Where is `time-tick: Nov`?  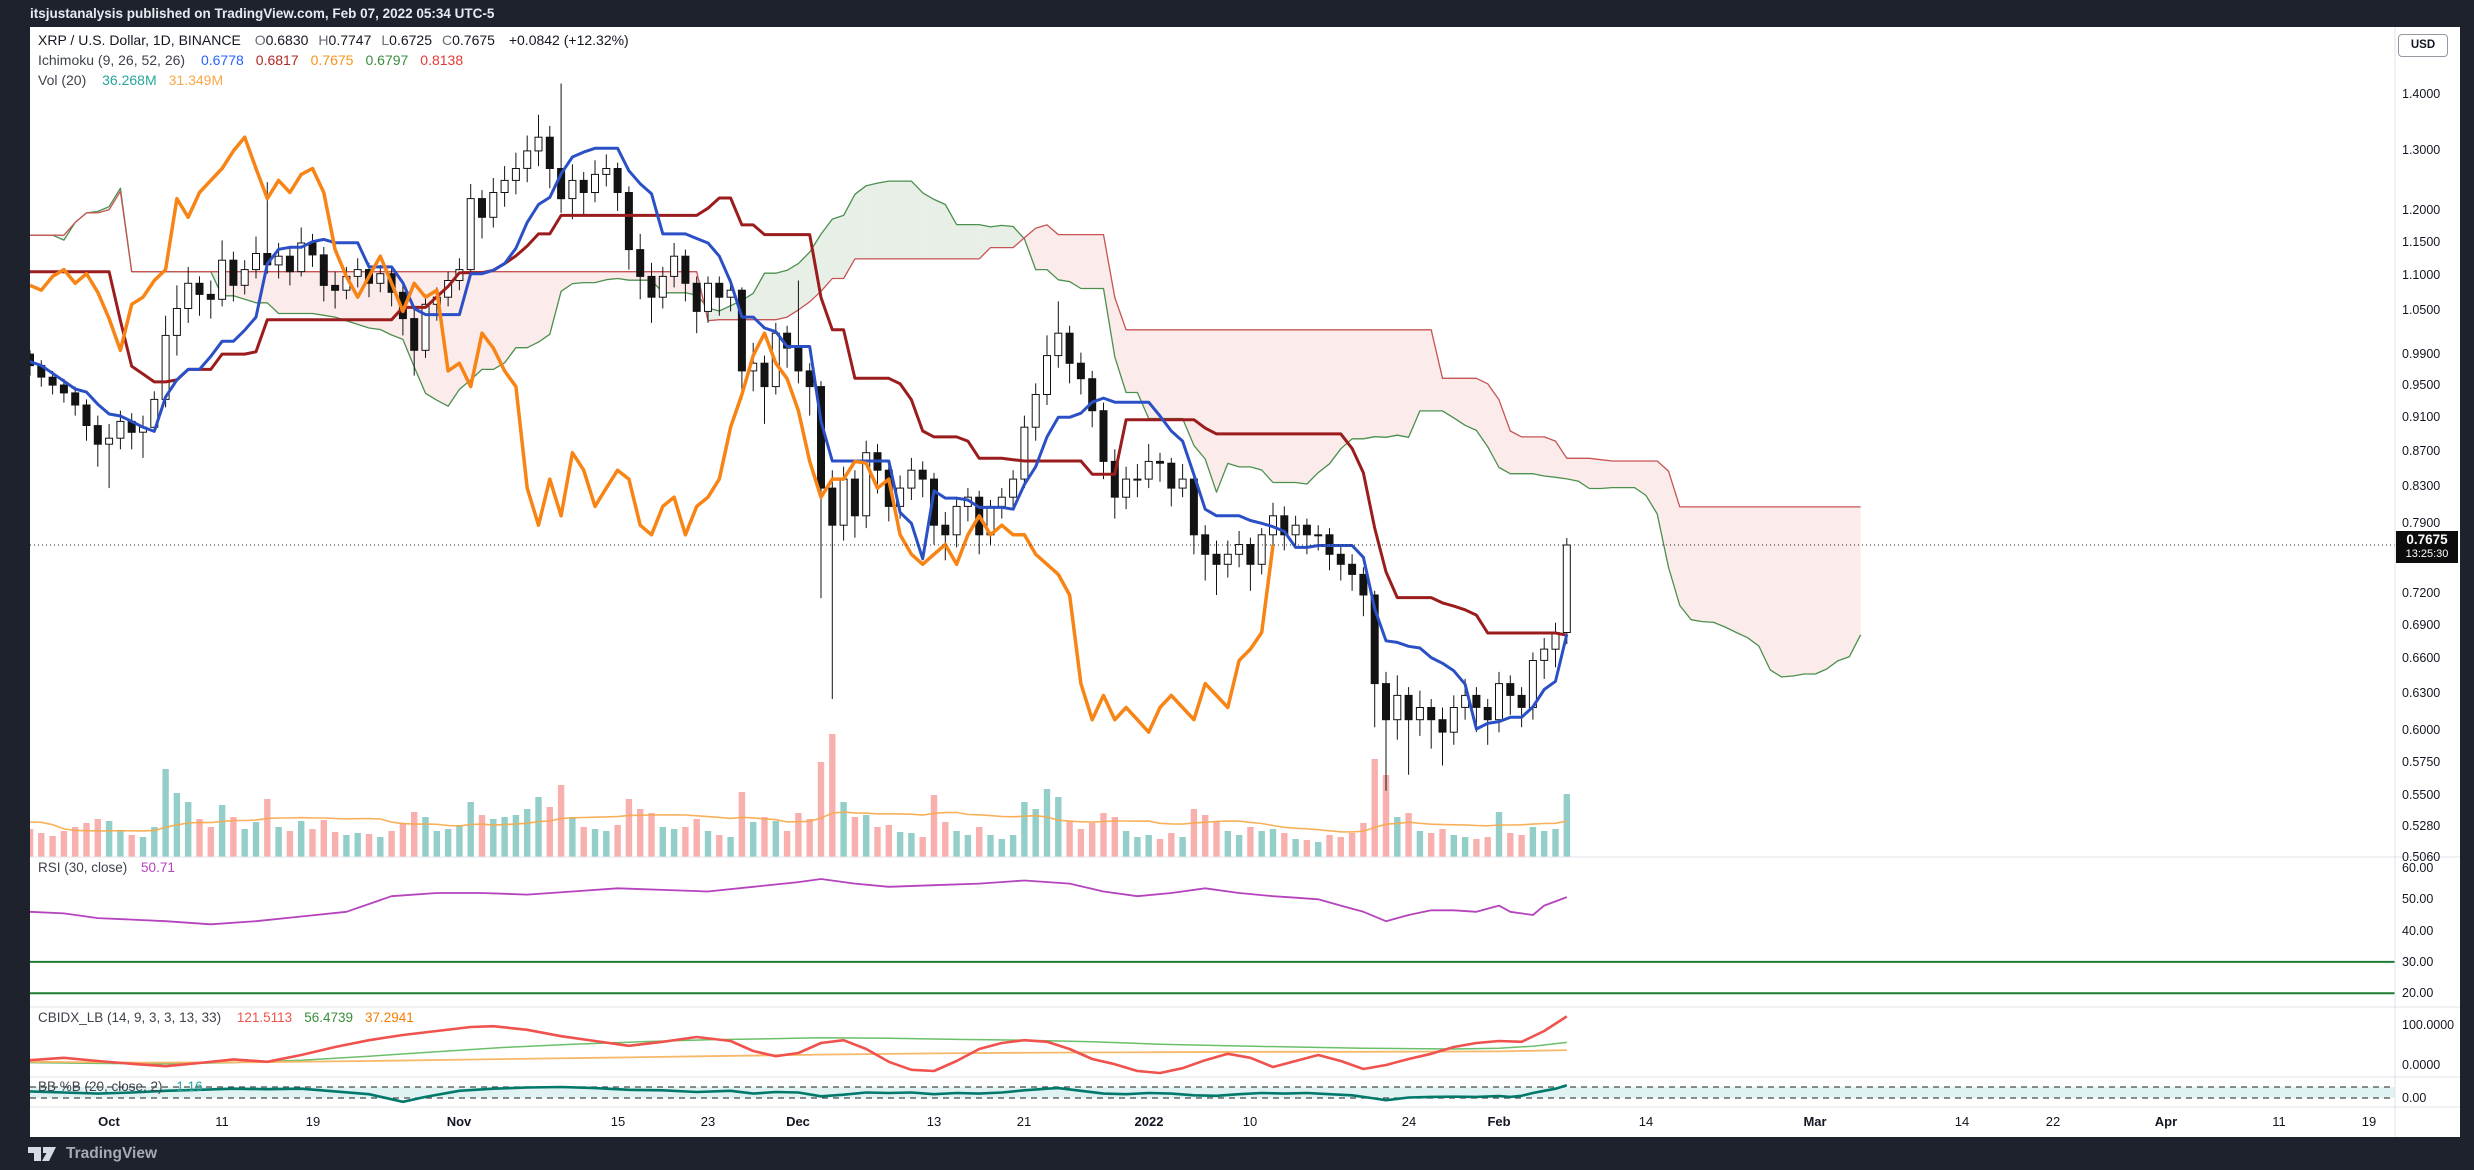
time-tick: Nov is located at coordinates (459, 1121).